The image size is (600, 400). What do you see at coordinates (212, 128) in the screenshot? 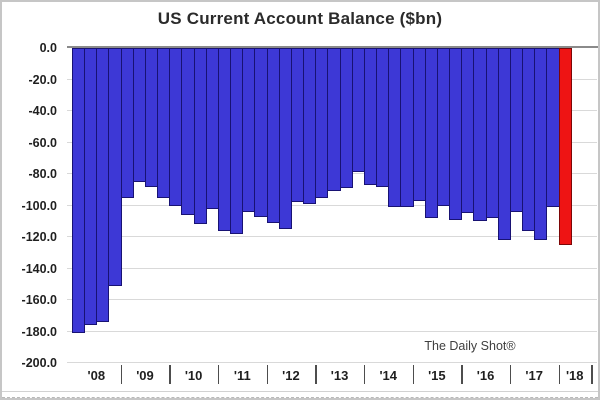
I see `bar-2010-q4` at bounding box center [212, 128].